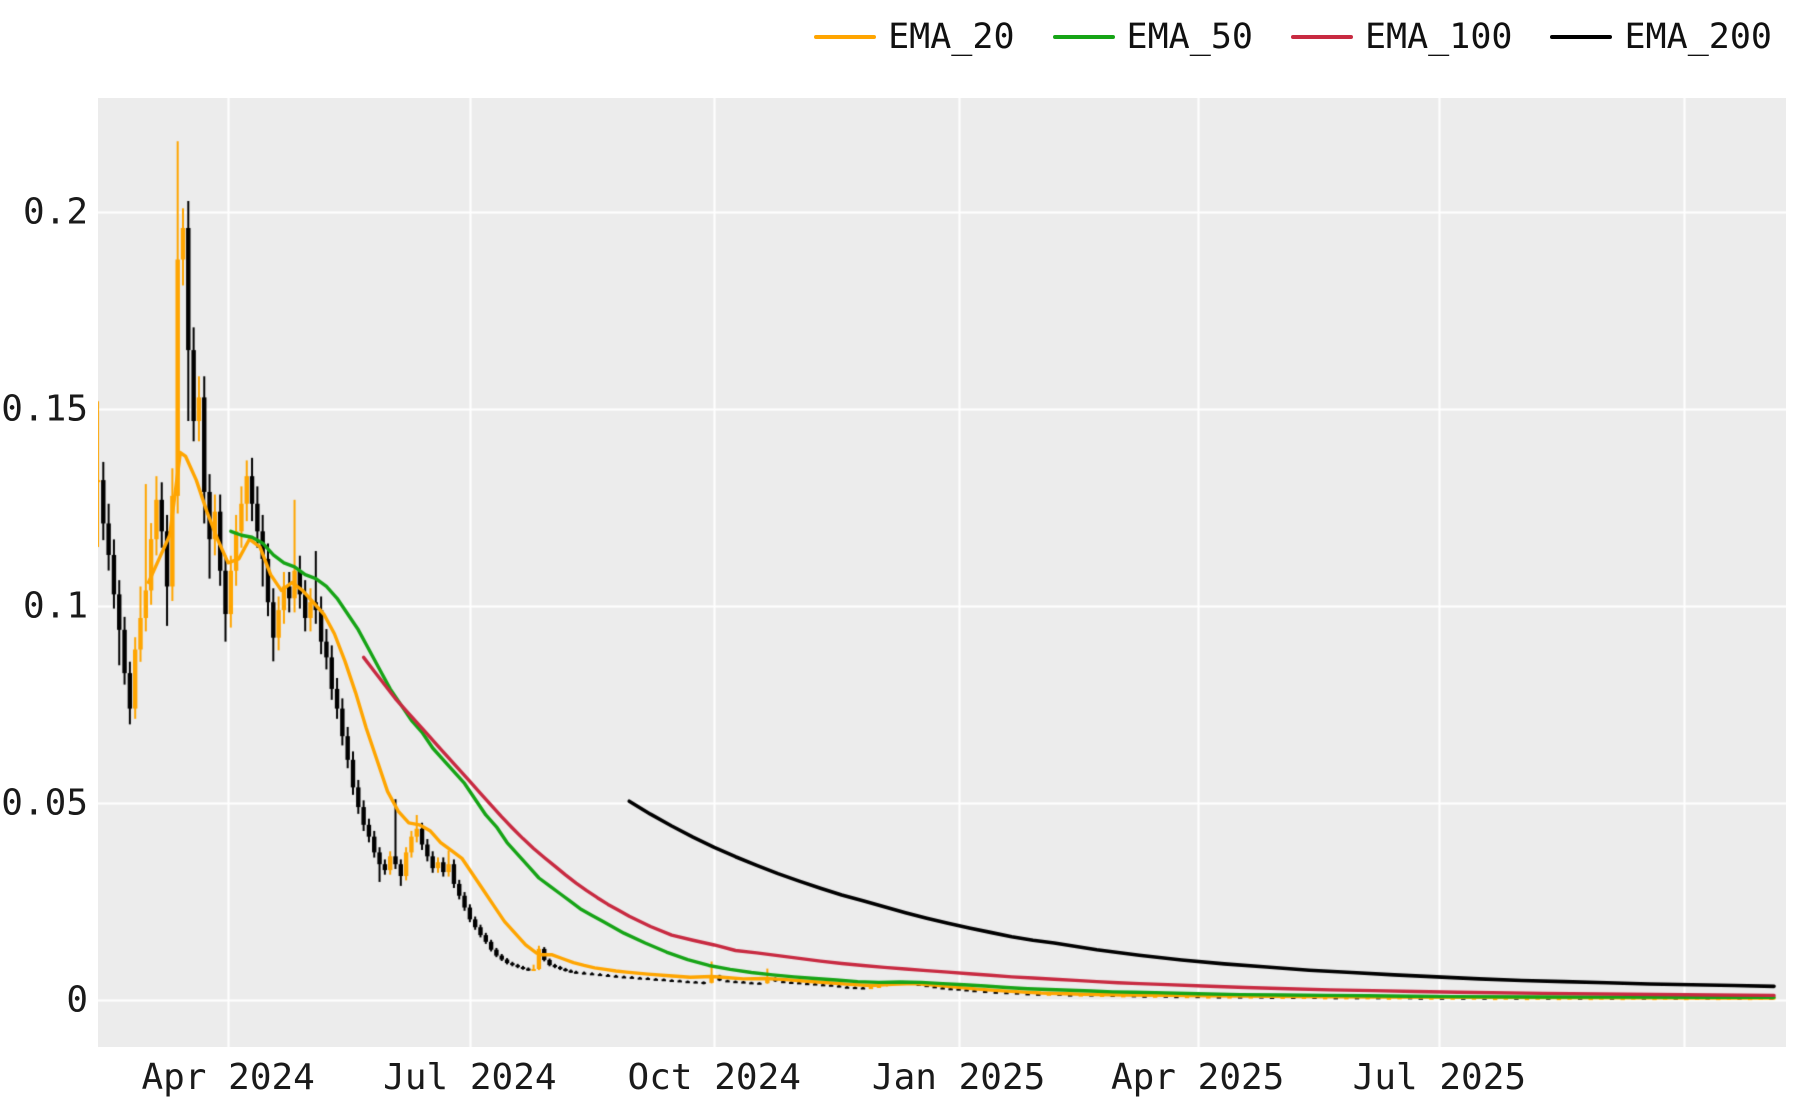  Describe the element at coordinates (55, 606) in the screenshot. I see `y-tick-label: 0.1` at that location.